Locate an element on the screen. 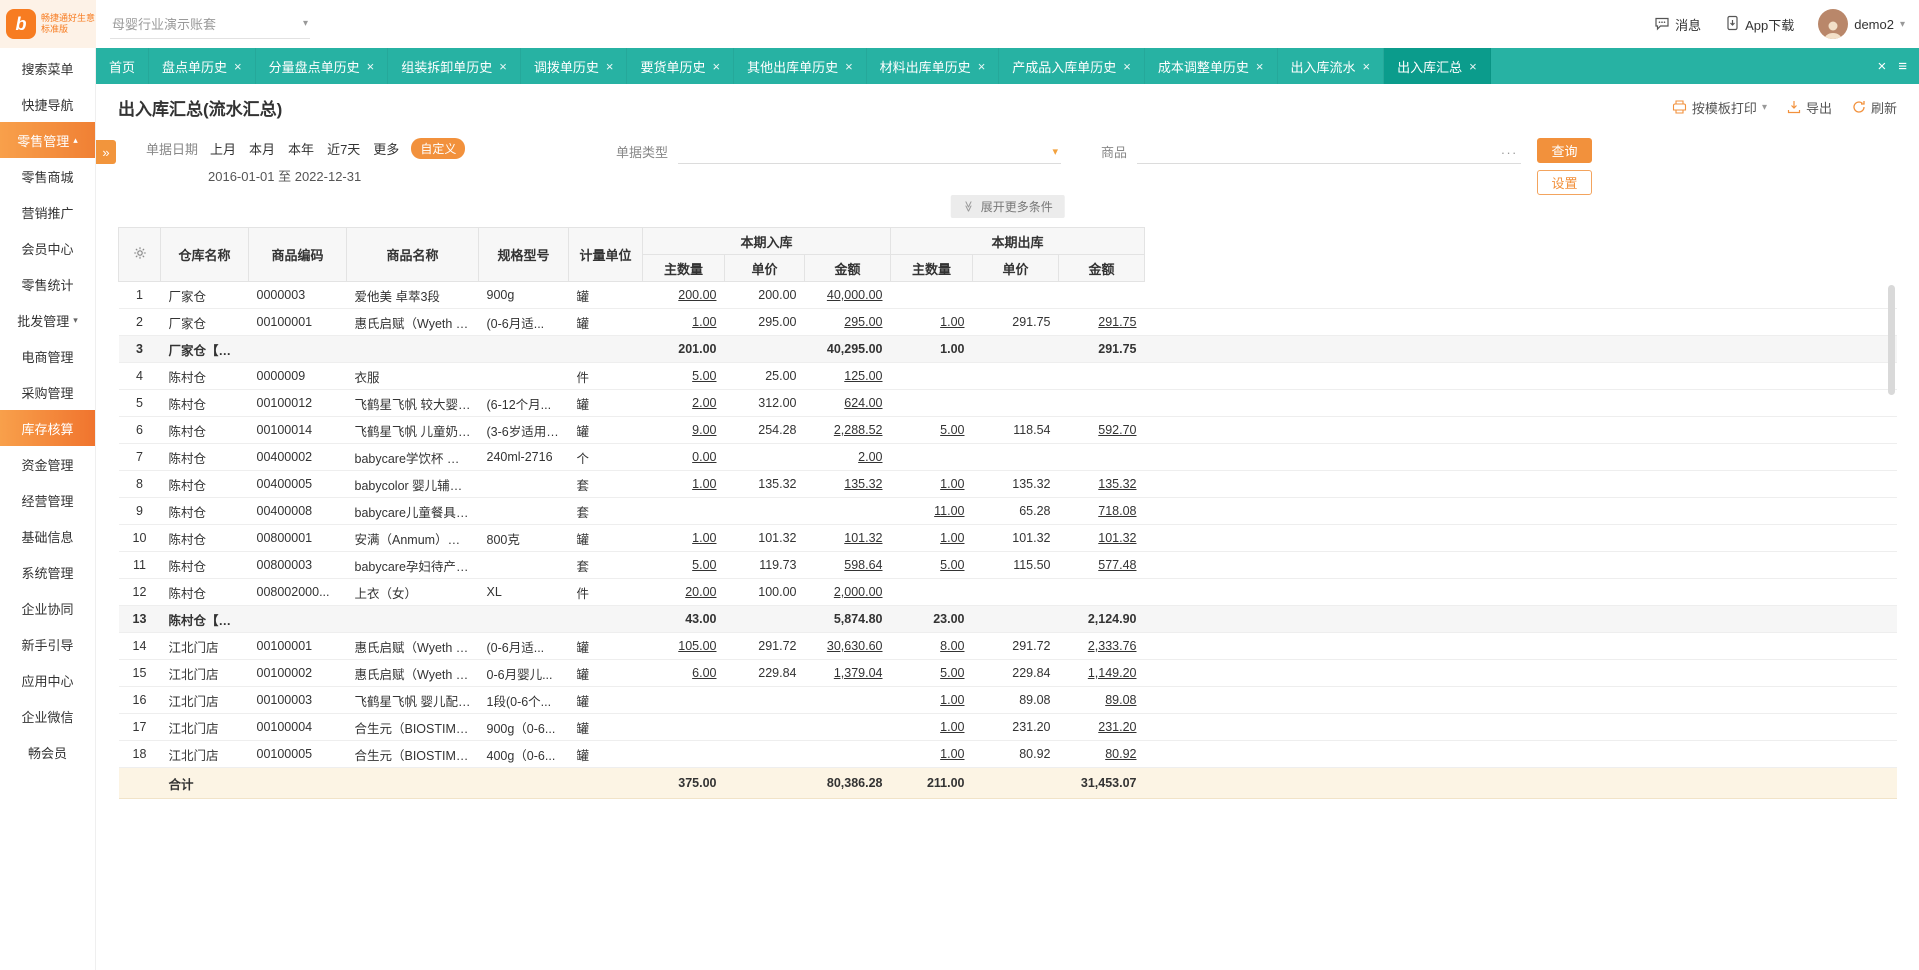 The height and width of the screenshot is (970, 1919). sidebar-item: 应用中心 is located at coordinates (47, 680).